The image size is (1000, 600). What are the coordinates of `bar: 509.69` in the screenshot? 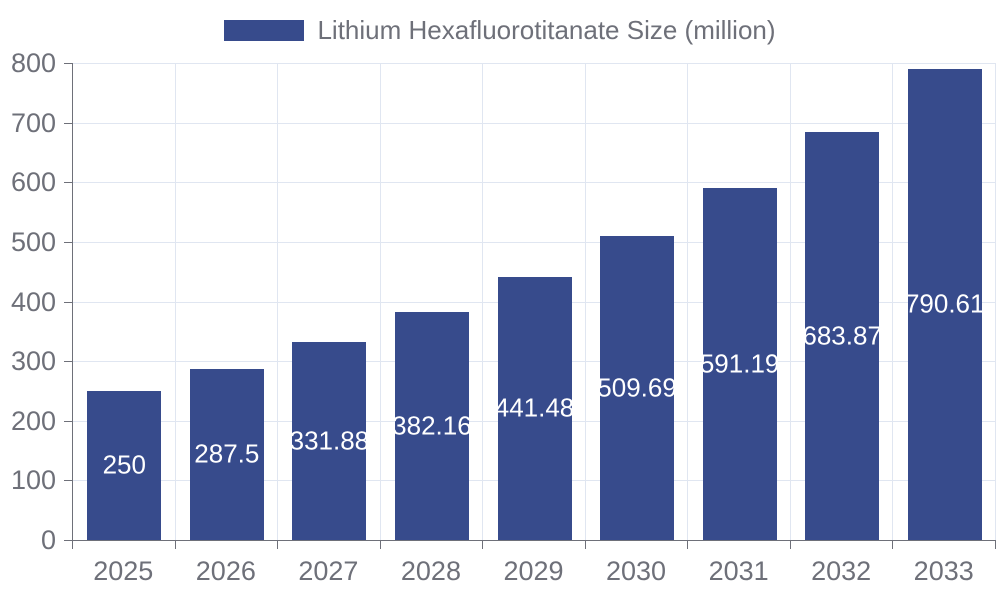 It's located at (637, 388).